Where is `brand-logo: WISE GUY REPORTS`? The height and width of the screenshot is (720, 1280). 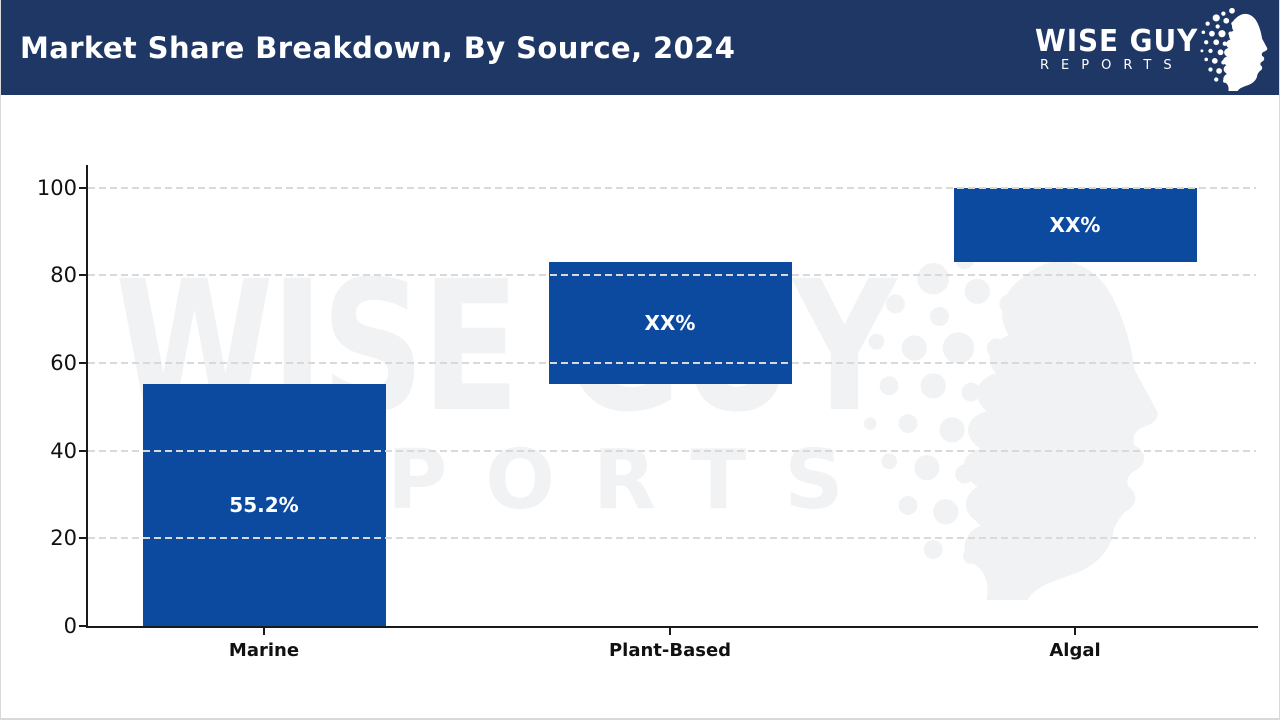 brand-logo: WISE GUY REPORTS is located at coordinates (1147, 47).